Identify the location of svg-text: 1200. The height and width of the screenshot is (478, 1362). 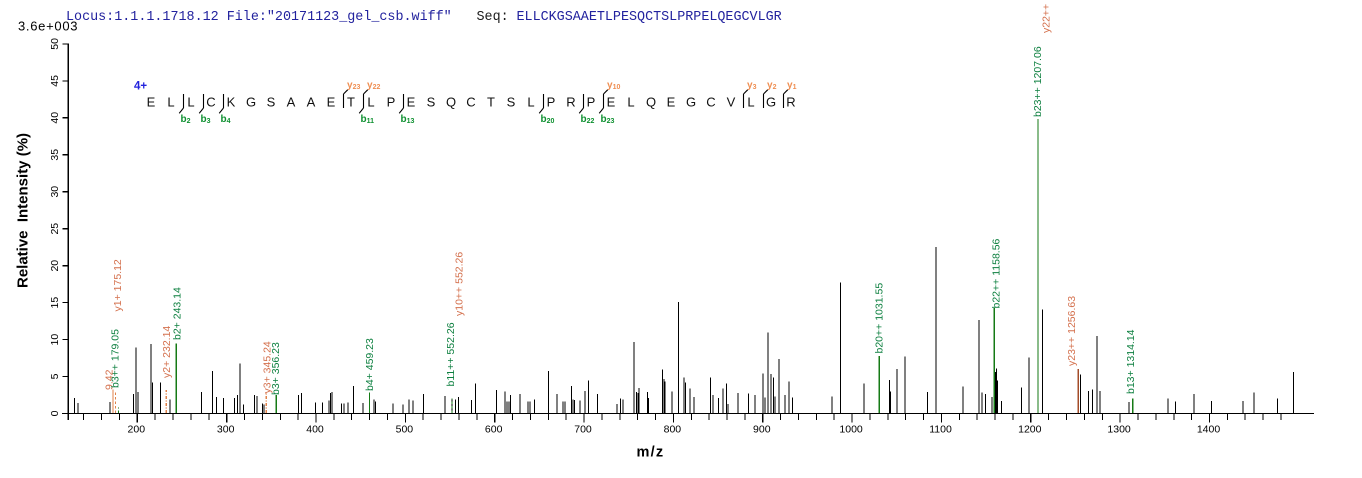
(1030, 430).